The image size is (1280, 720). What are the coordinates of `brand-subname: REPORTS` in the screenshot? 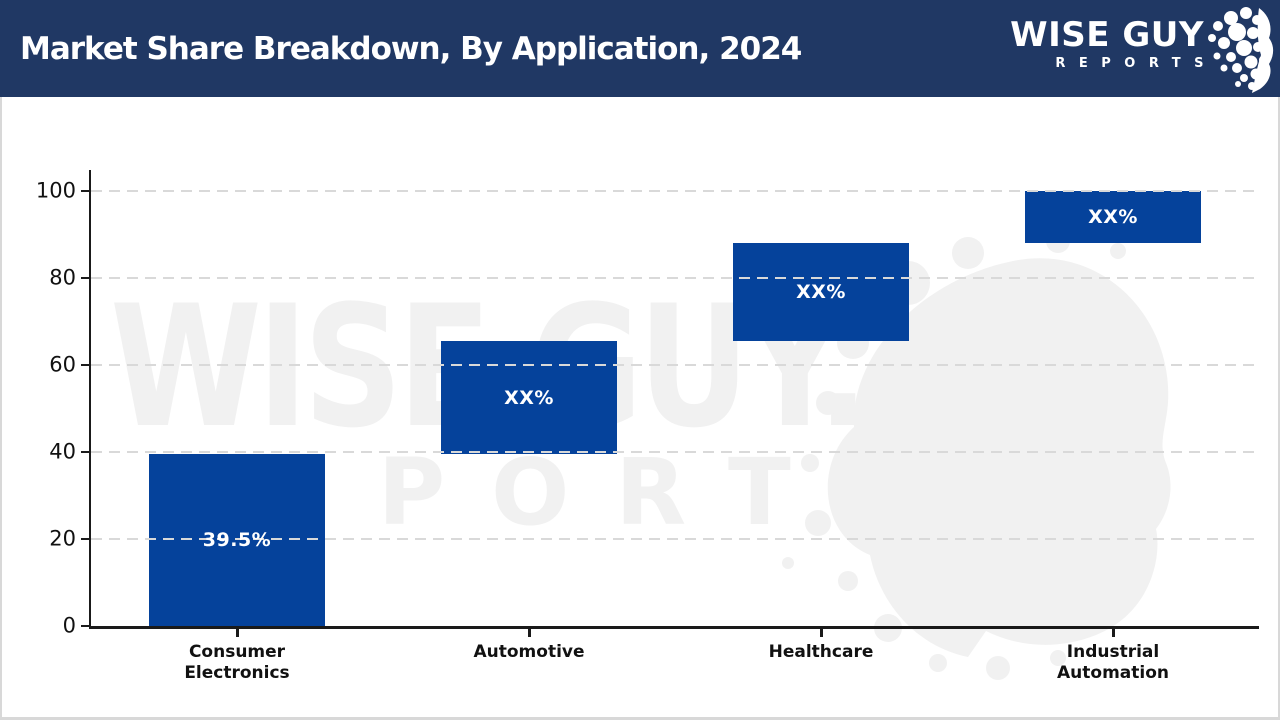 It's located at (1136, 63).